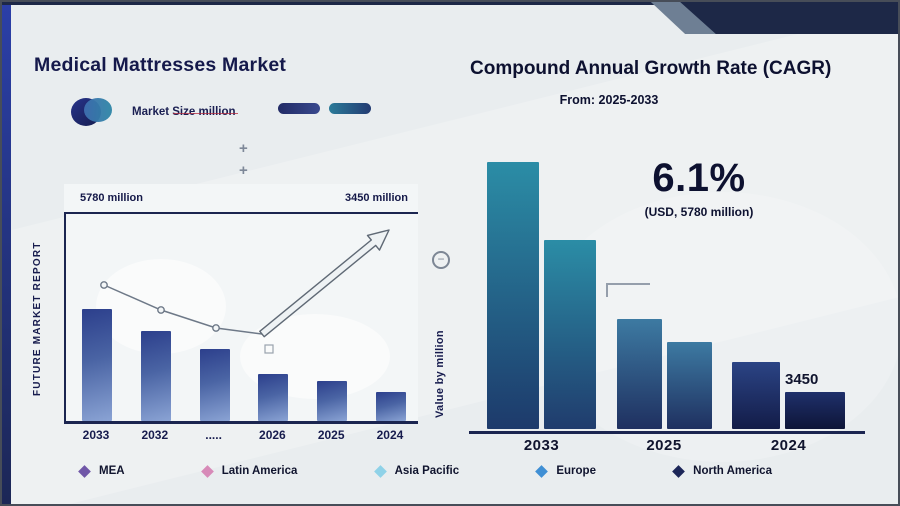  Describe the element at coordinates (450, 3) in the screenshot. I see `top-border-line` at that location.